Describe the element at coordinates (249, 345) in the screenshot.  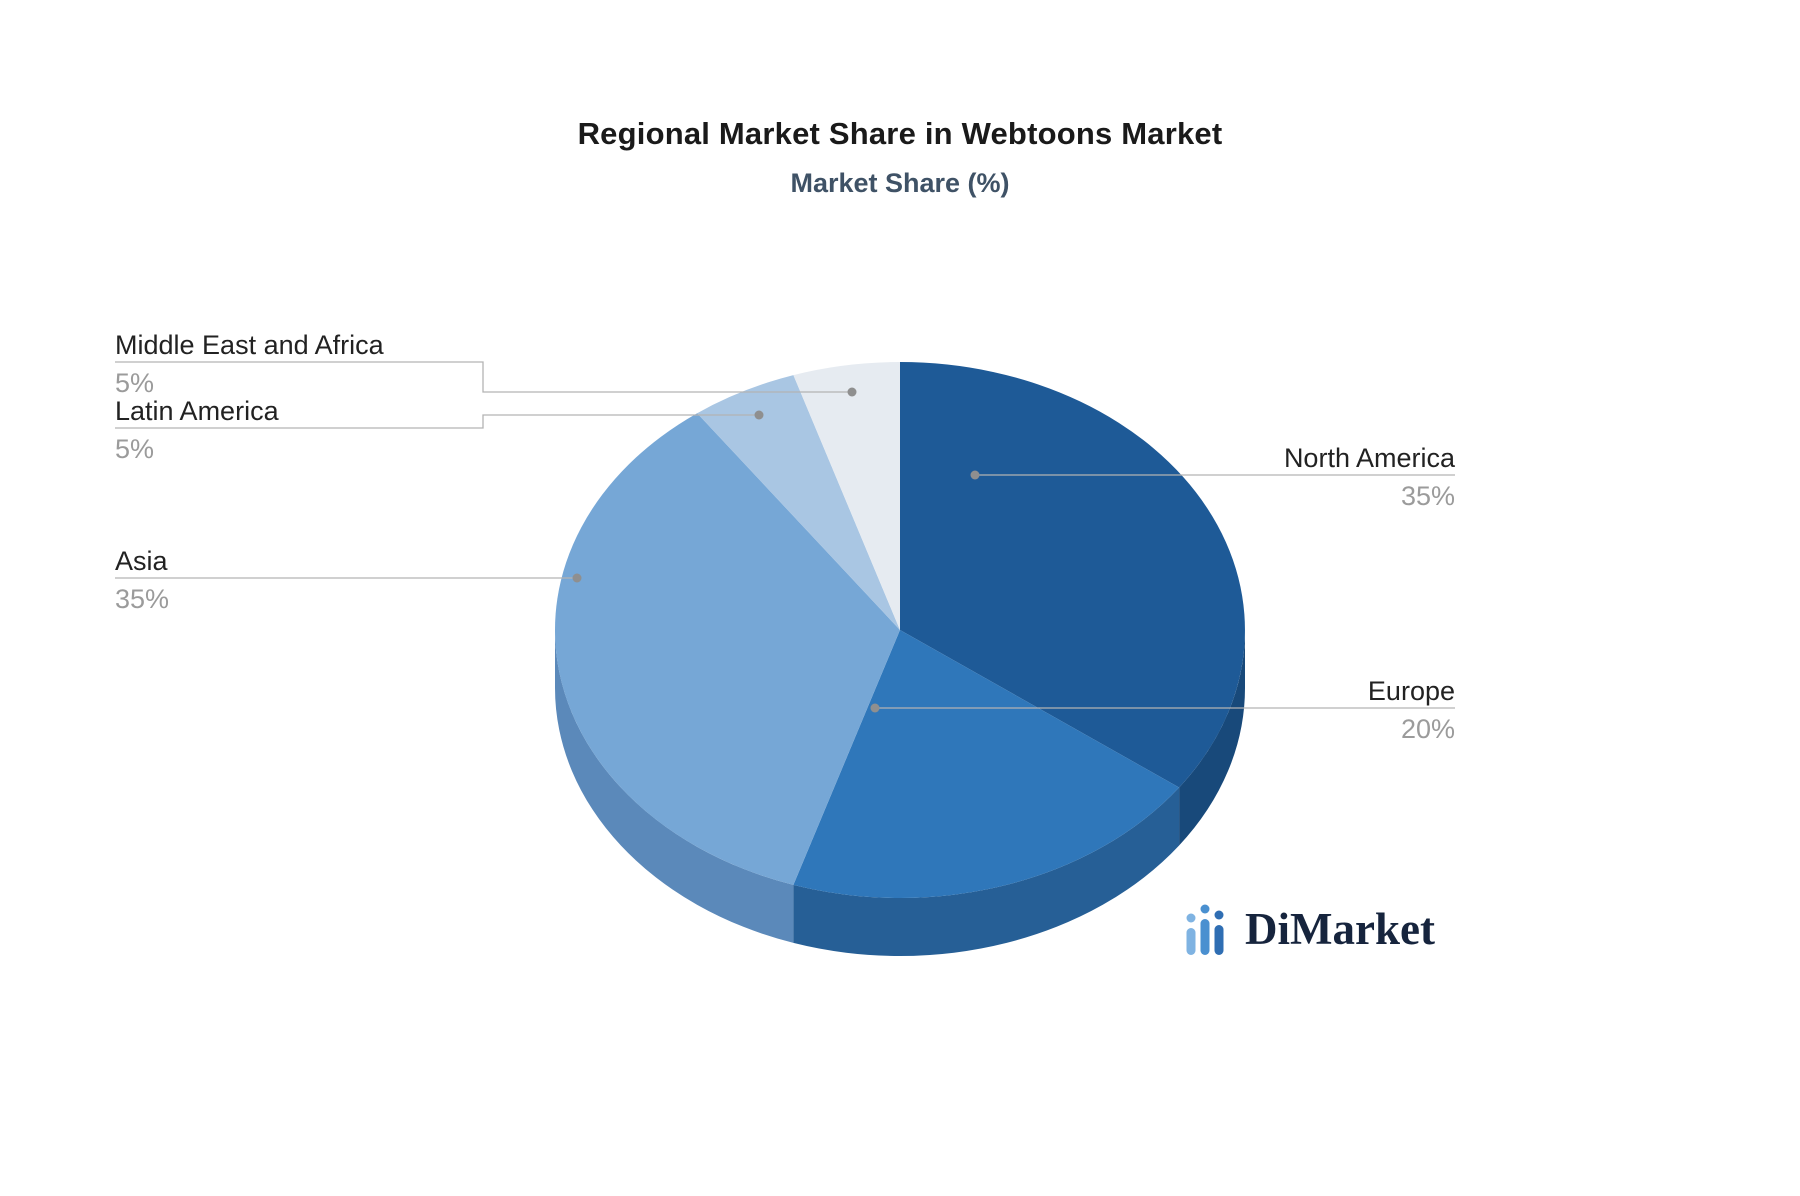
I see `slice-label-middle-east-and-africa: Middle East and Africa` at that location.